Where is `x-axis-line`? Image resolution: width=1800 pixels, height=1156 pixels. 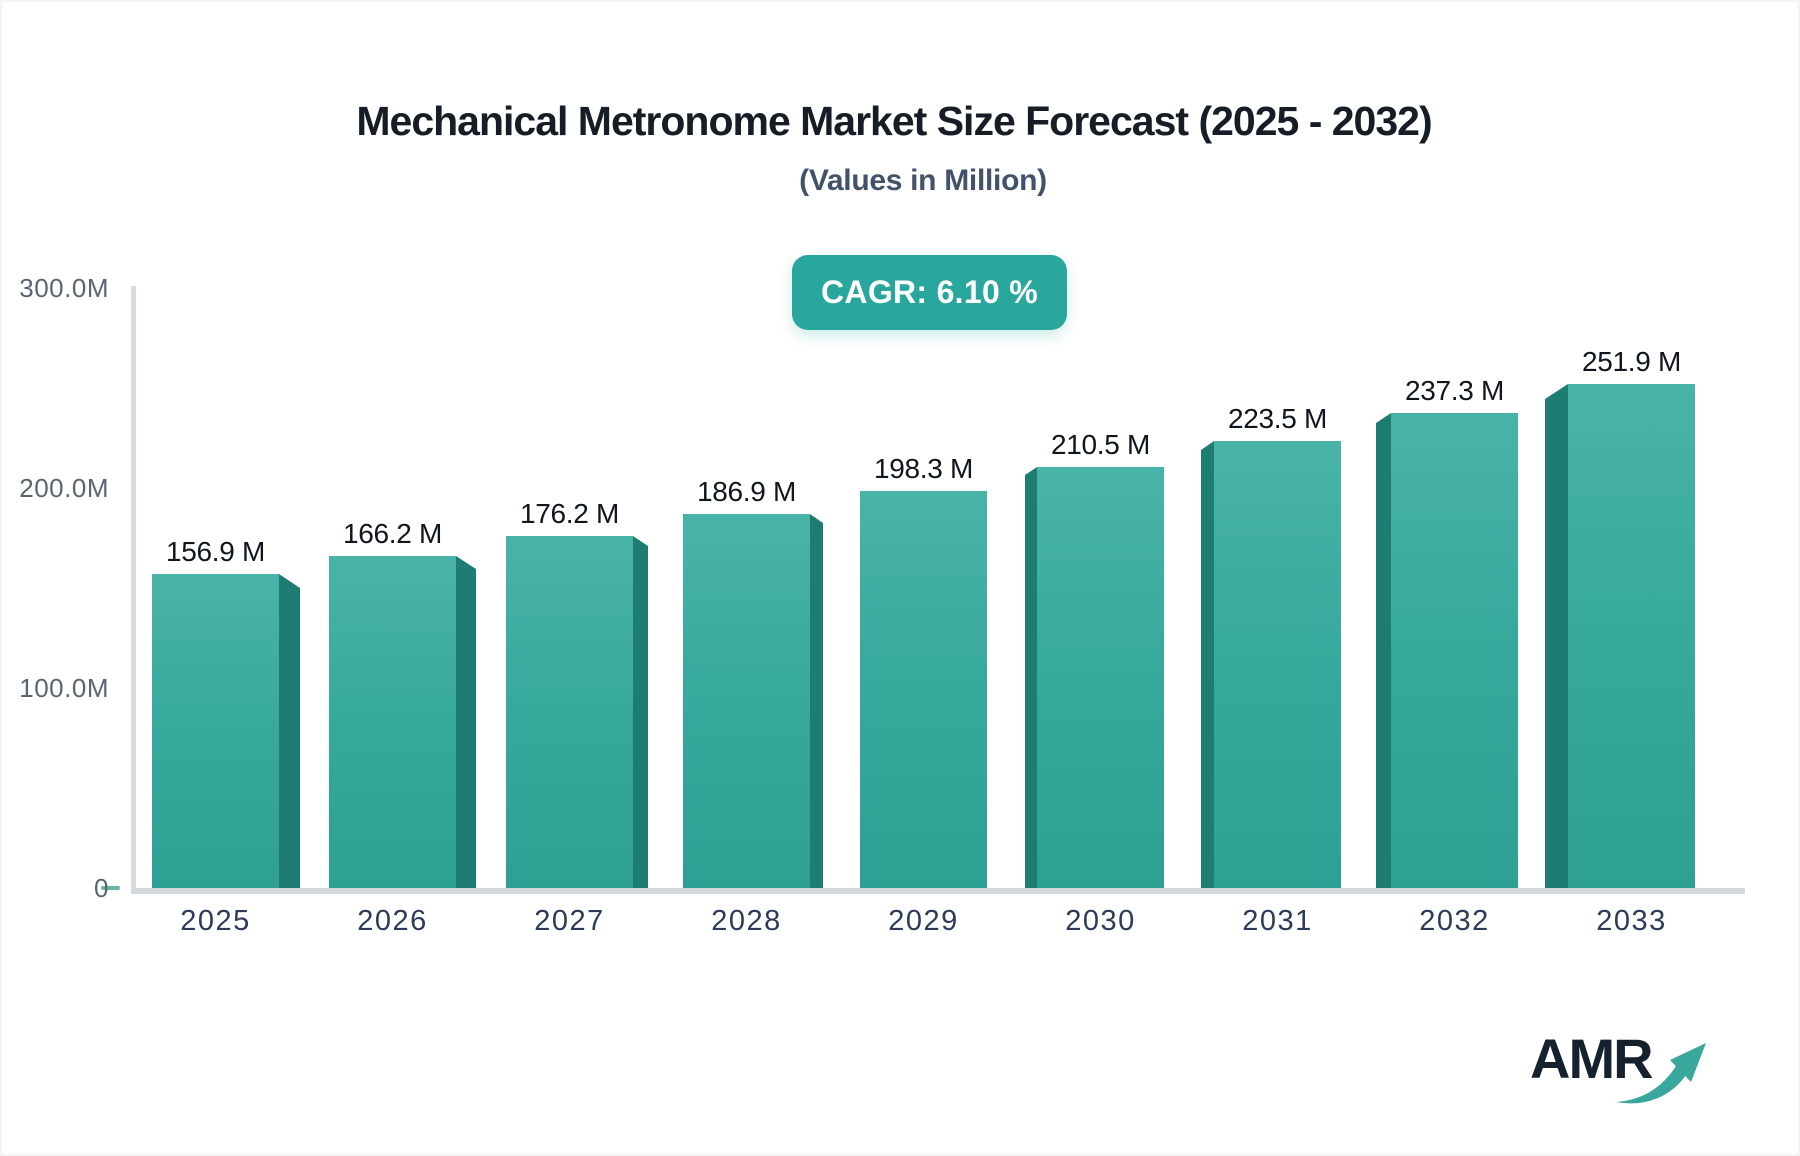 x-axis-line is located at coordinates (938, 891).